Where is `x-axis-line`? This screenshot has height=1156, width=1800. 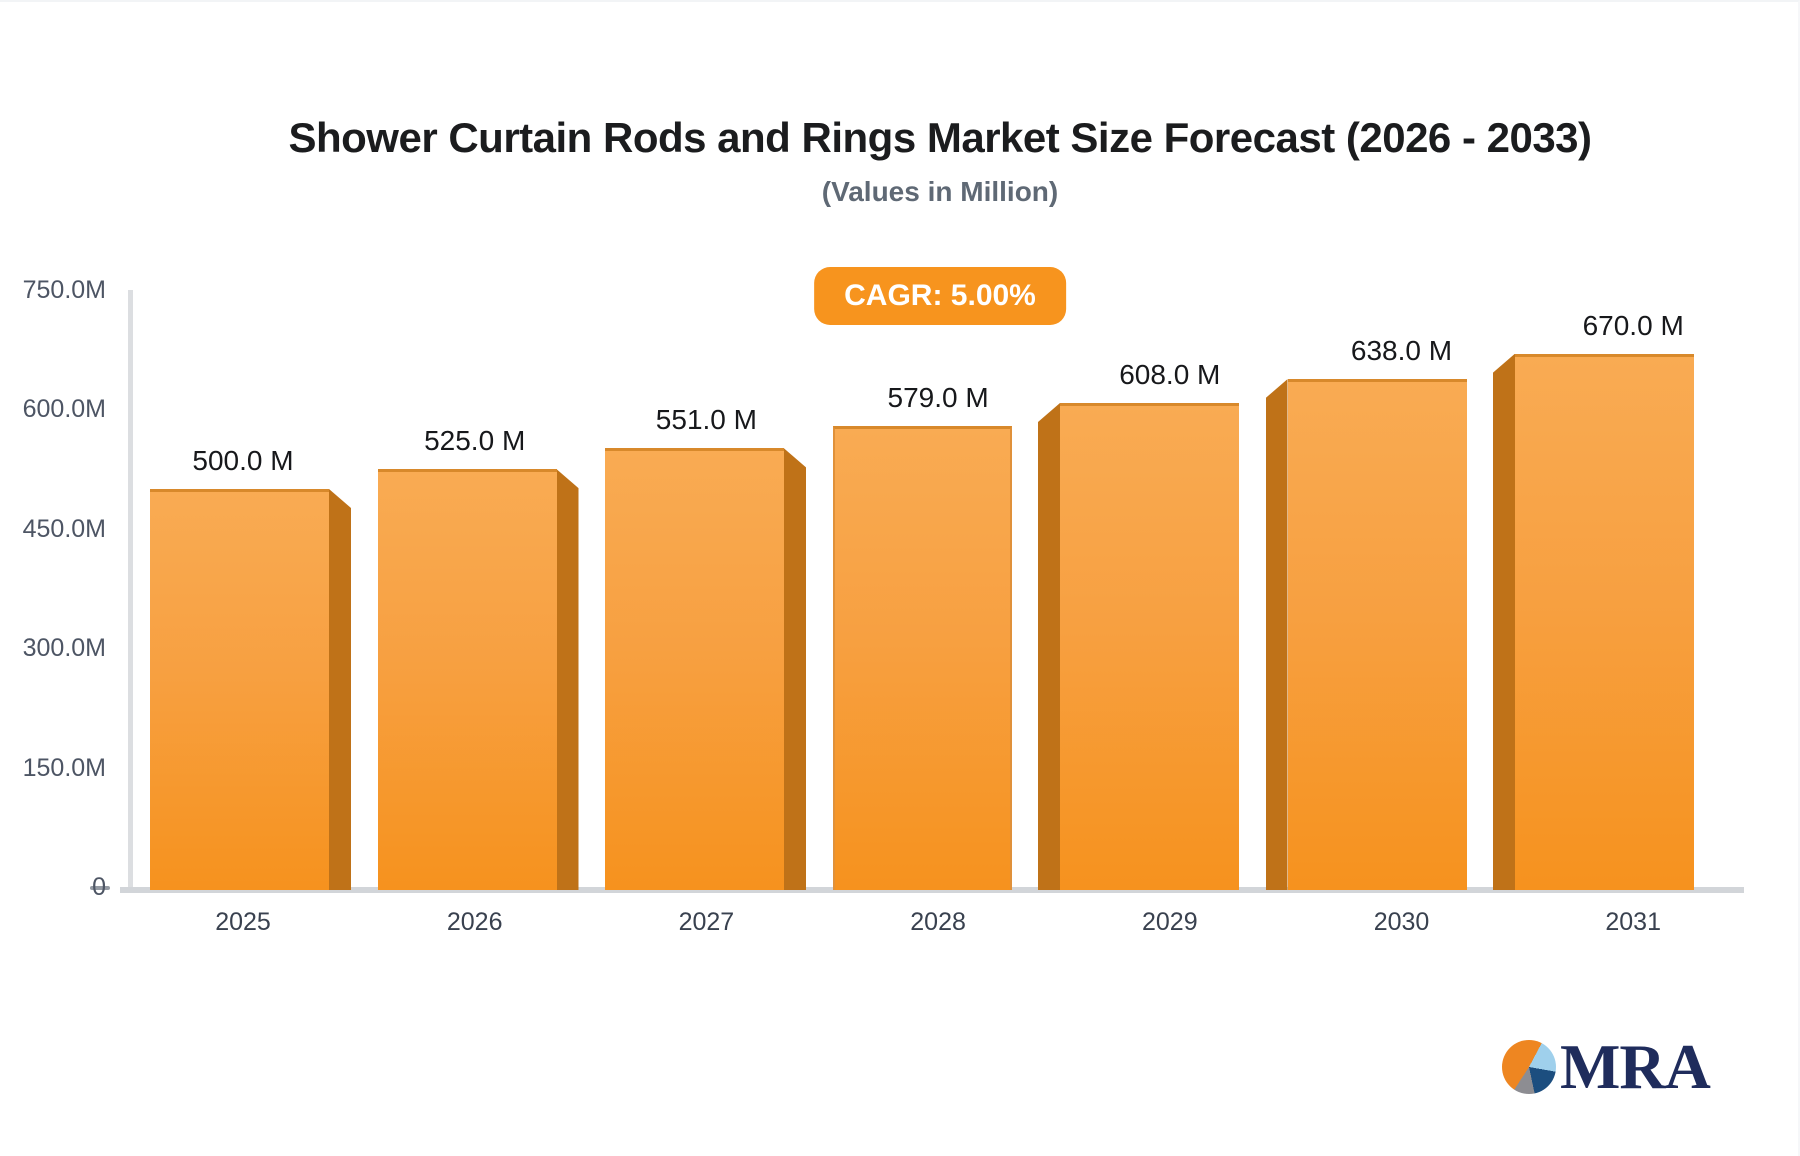
x-axis-line is located at coordinates (932, 890).